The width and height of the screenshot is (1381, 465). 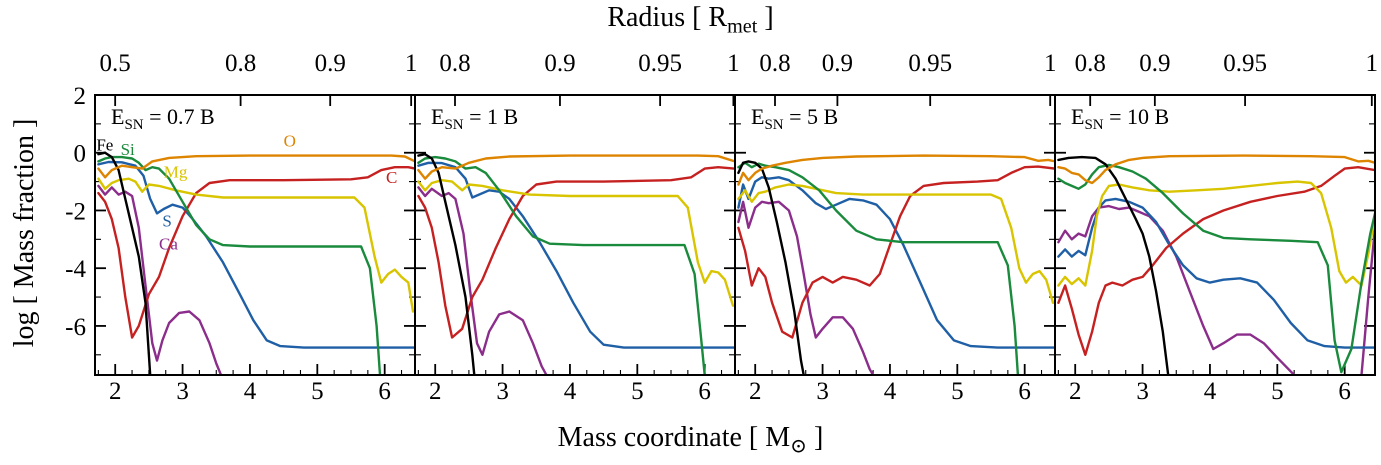 I want to click on element-label-Mg: Mg, so click(x=176, y=171).